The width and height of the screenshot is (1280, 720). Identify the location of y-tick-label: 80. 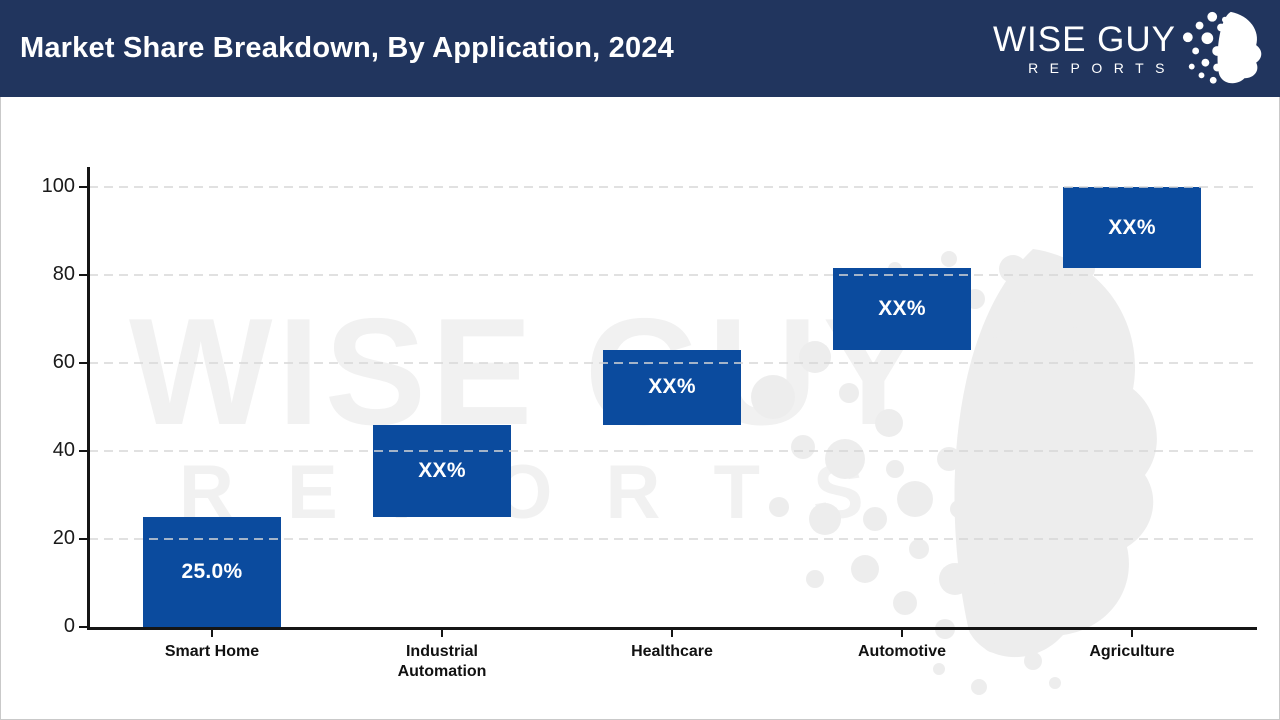
(63, 274).